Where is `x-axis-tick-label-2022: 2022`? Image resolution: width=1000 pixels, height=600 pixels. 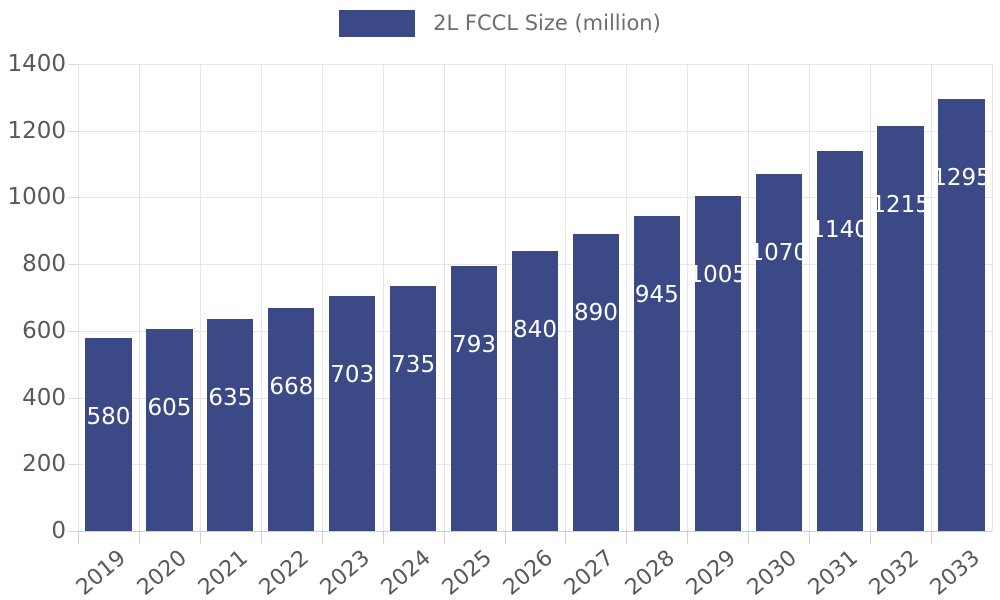
x-axis-tick-label-2022: 2022 is located at coordinates (285, 572).